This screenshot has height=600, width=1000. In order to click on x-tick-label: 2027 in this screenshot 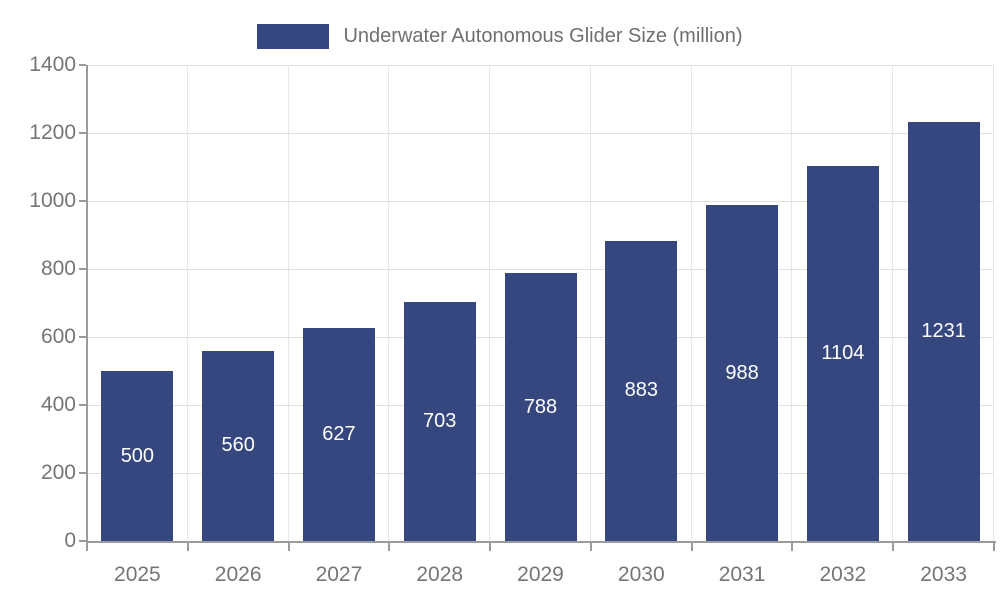, I will do `click(339, 574)`.